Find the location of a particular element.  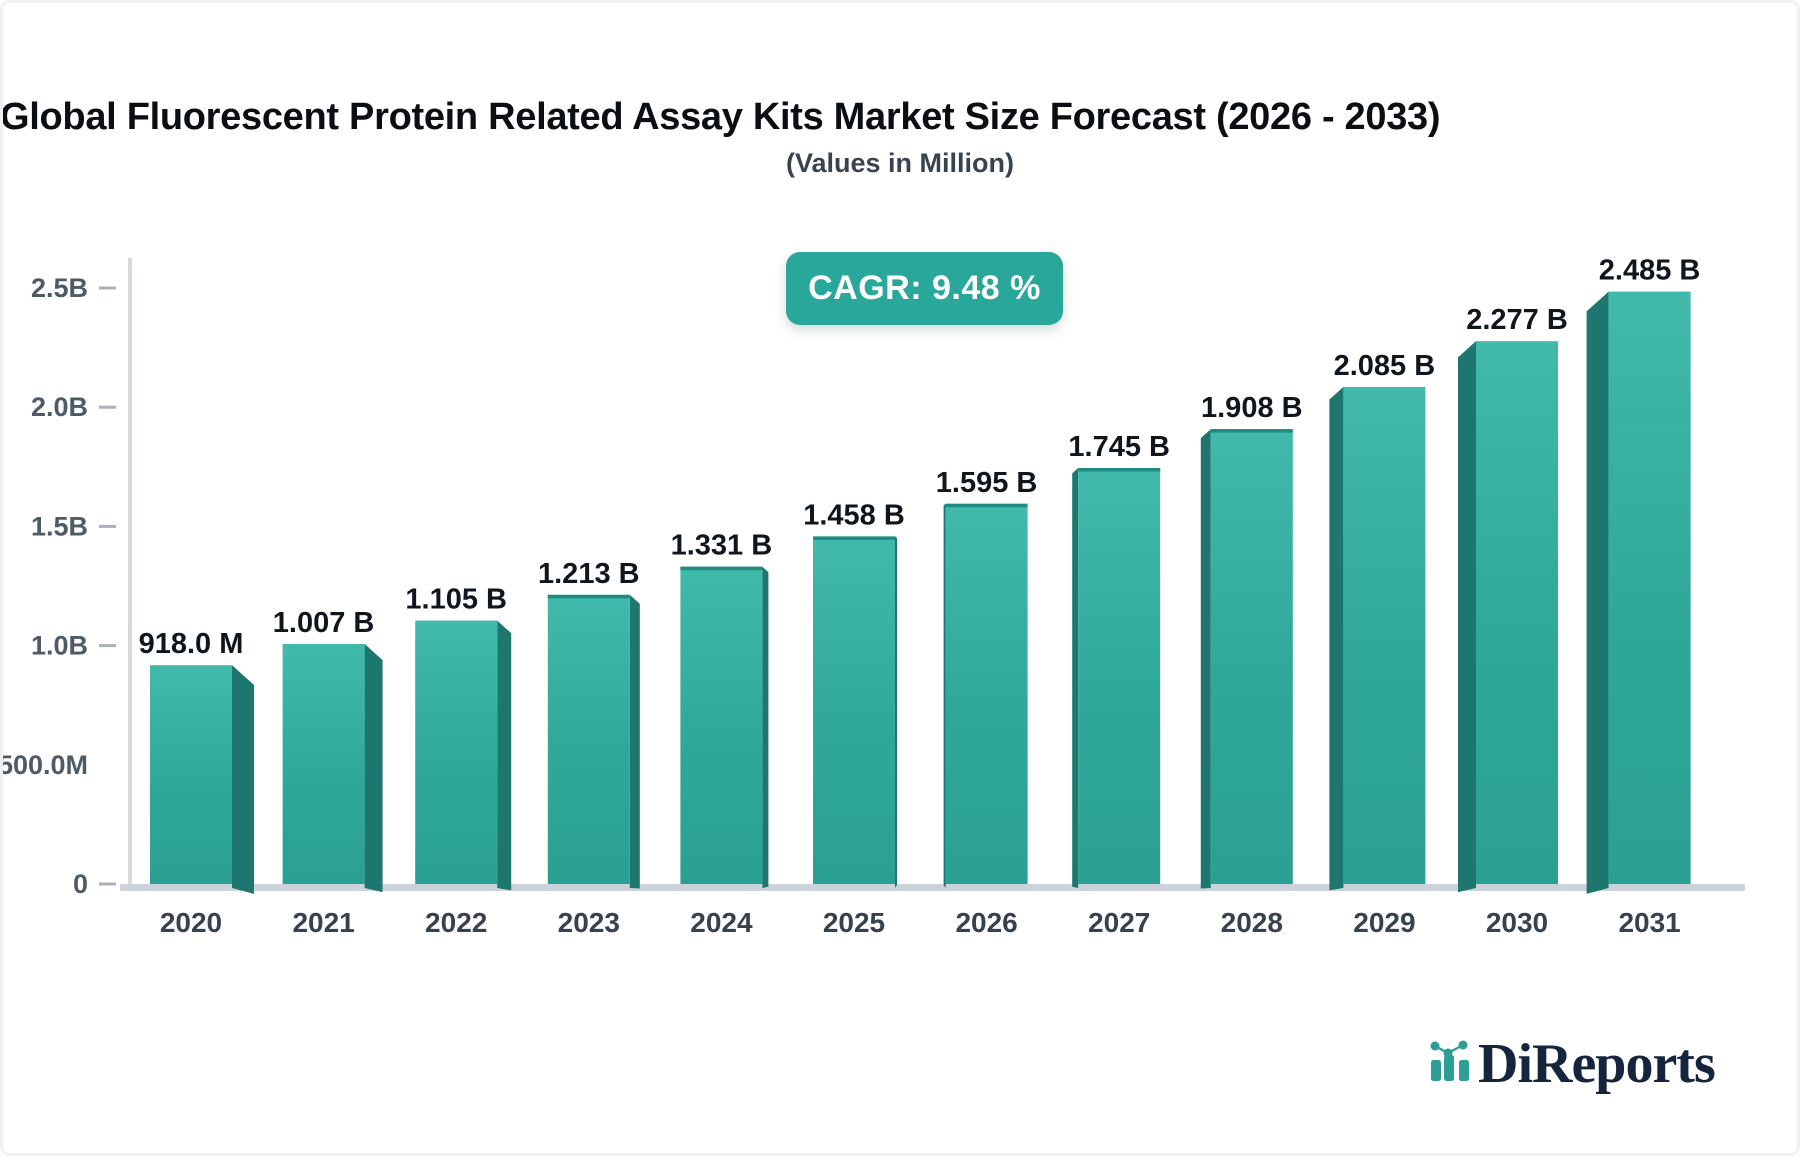

direports-logo: DiReports is located at coordinates (1572, 1064).